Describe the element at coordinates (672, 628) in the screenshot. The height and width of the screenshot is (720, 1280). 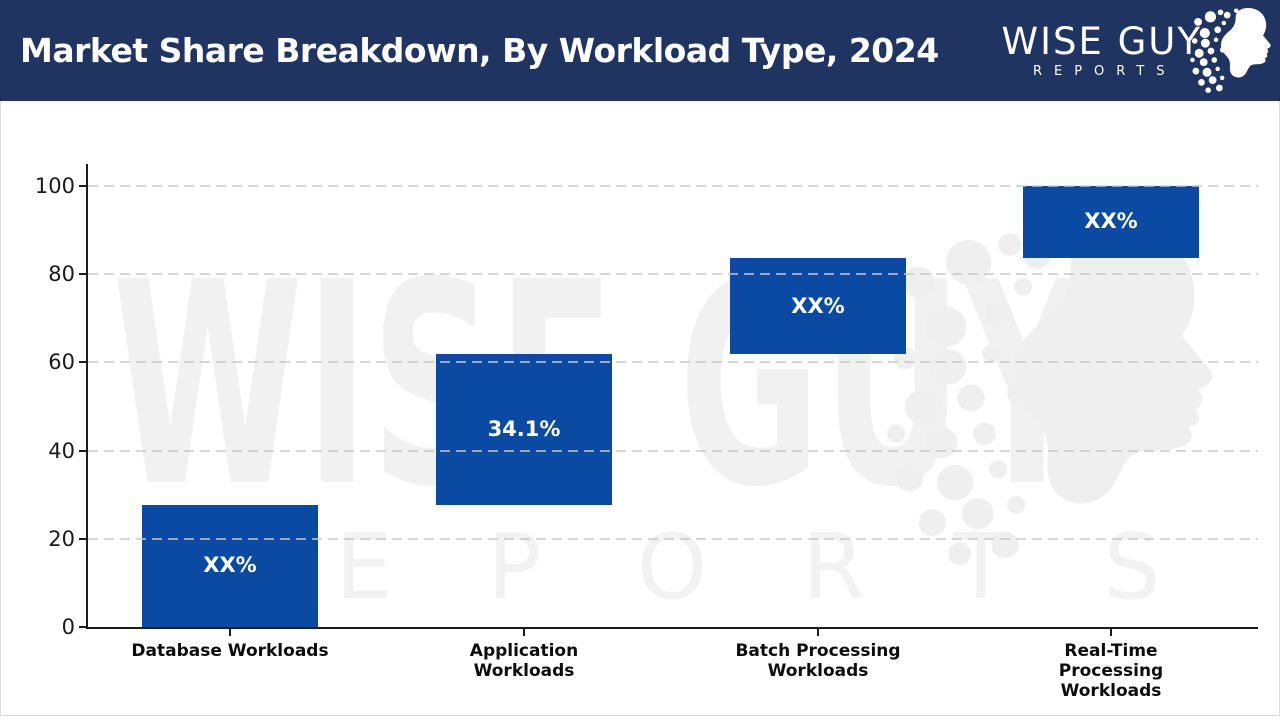
I see `x-axis-line` at that location.